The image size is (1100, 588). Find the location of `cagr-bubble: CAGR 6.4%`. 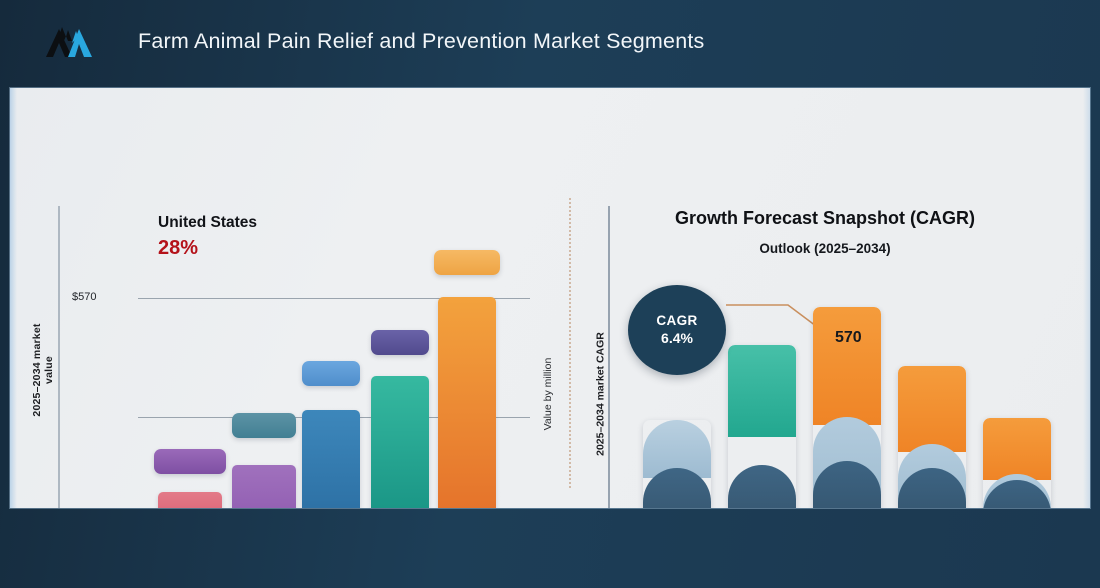

cagr-bubble: CAGR 6.4% is located at coordinates (677, 330).